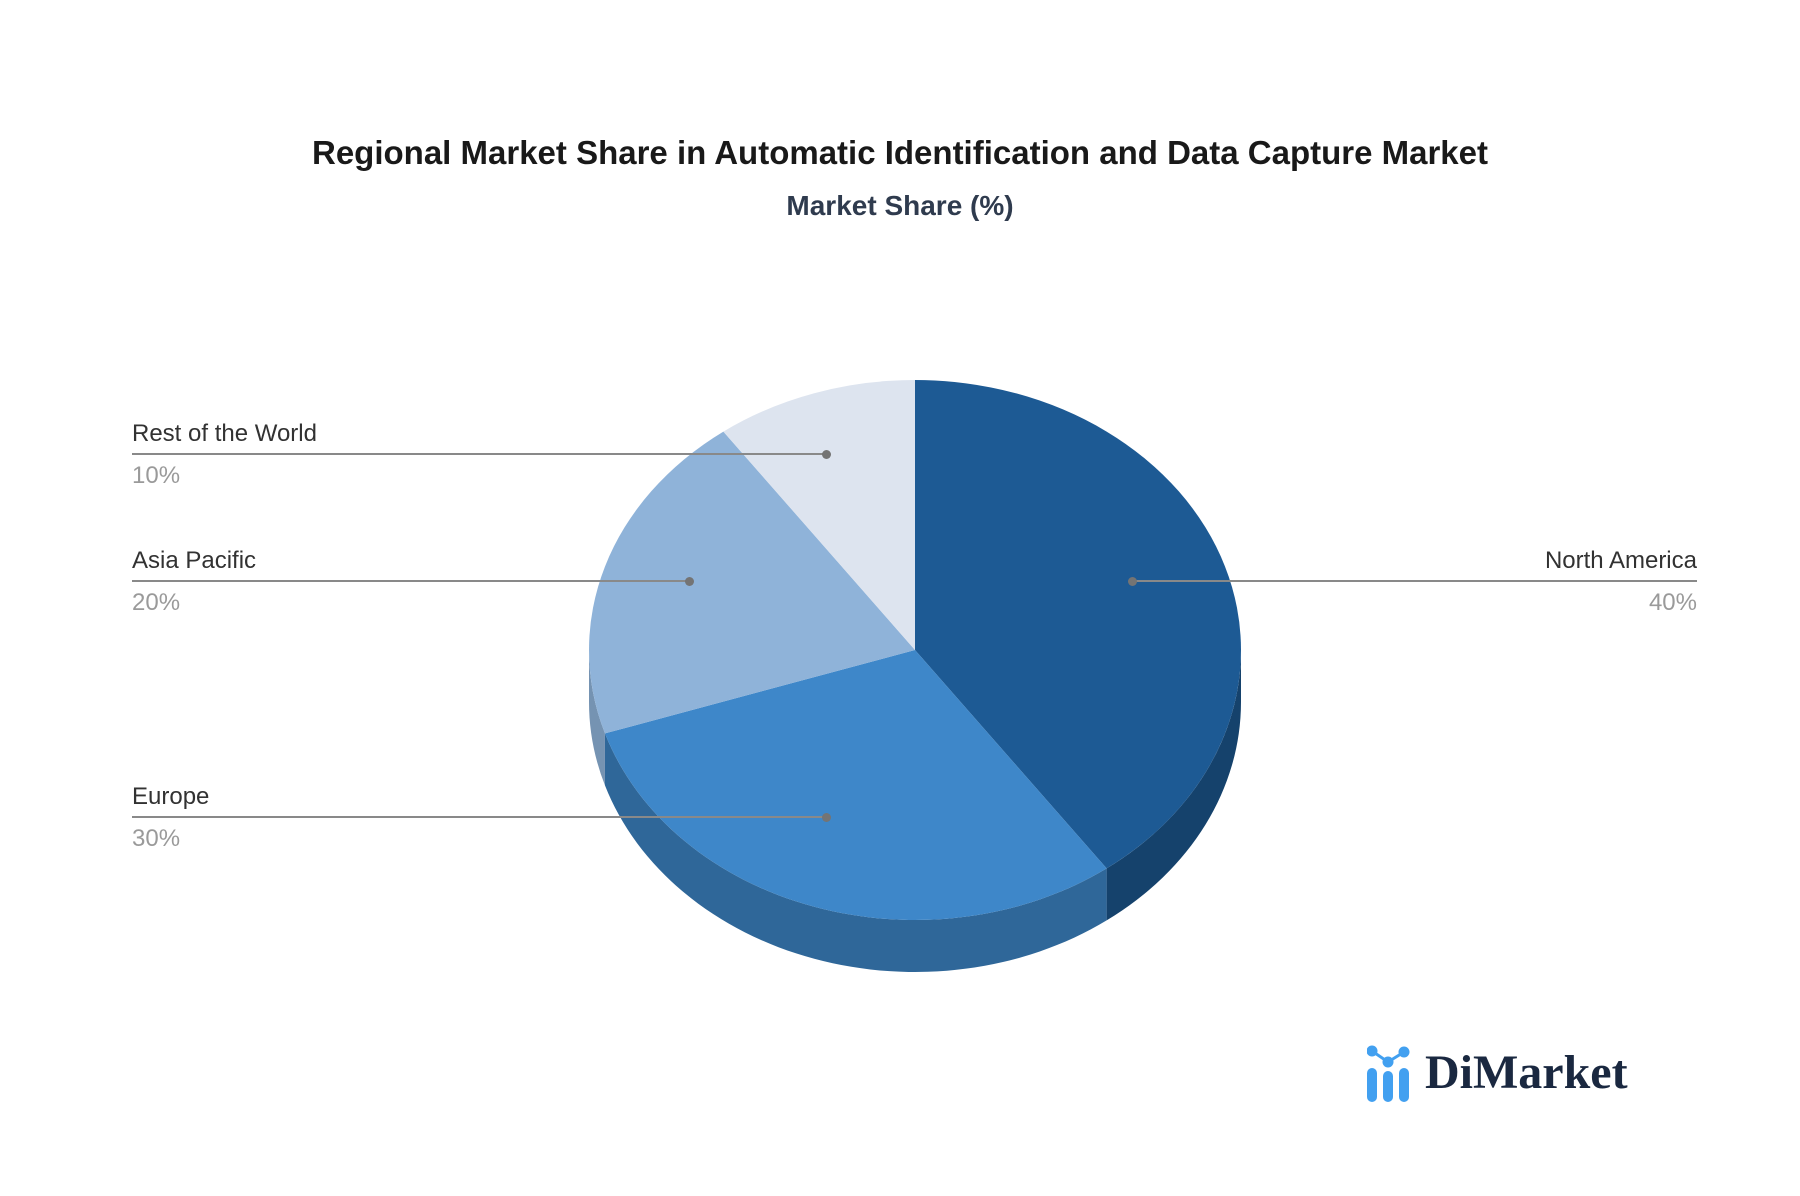 This screenshot has width=1800, height=1196. Describe the element at coordinates (156, 602) in the screenshot. I see `slice-value: 20%` at that location.